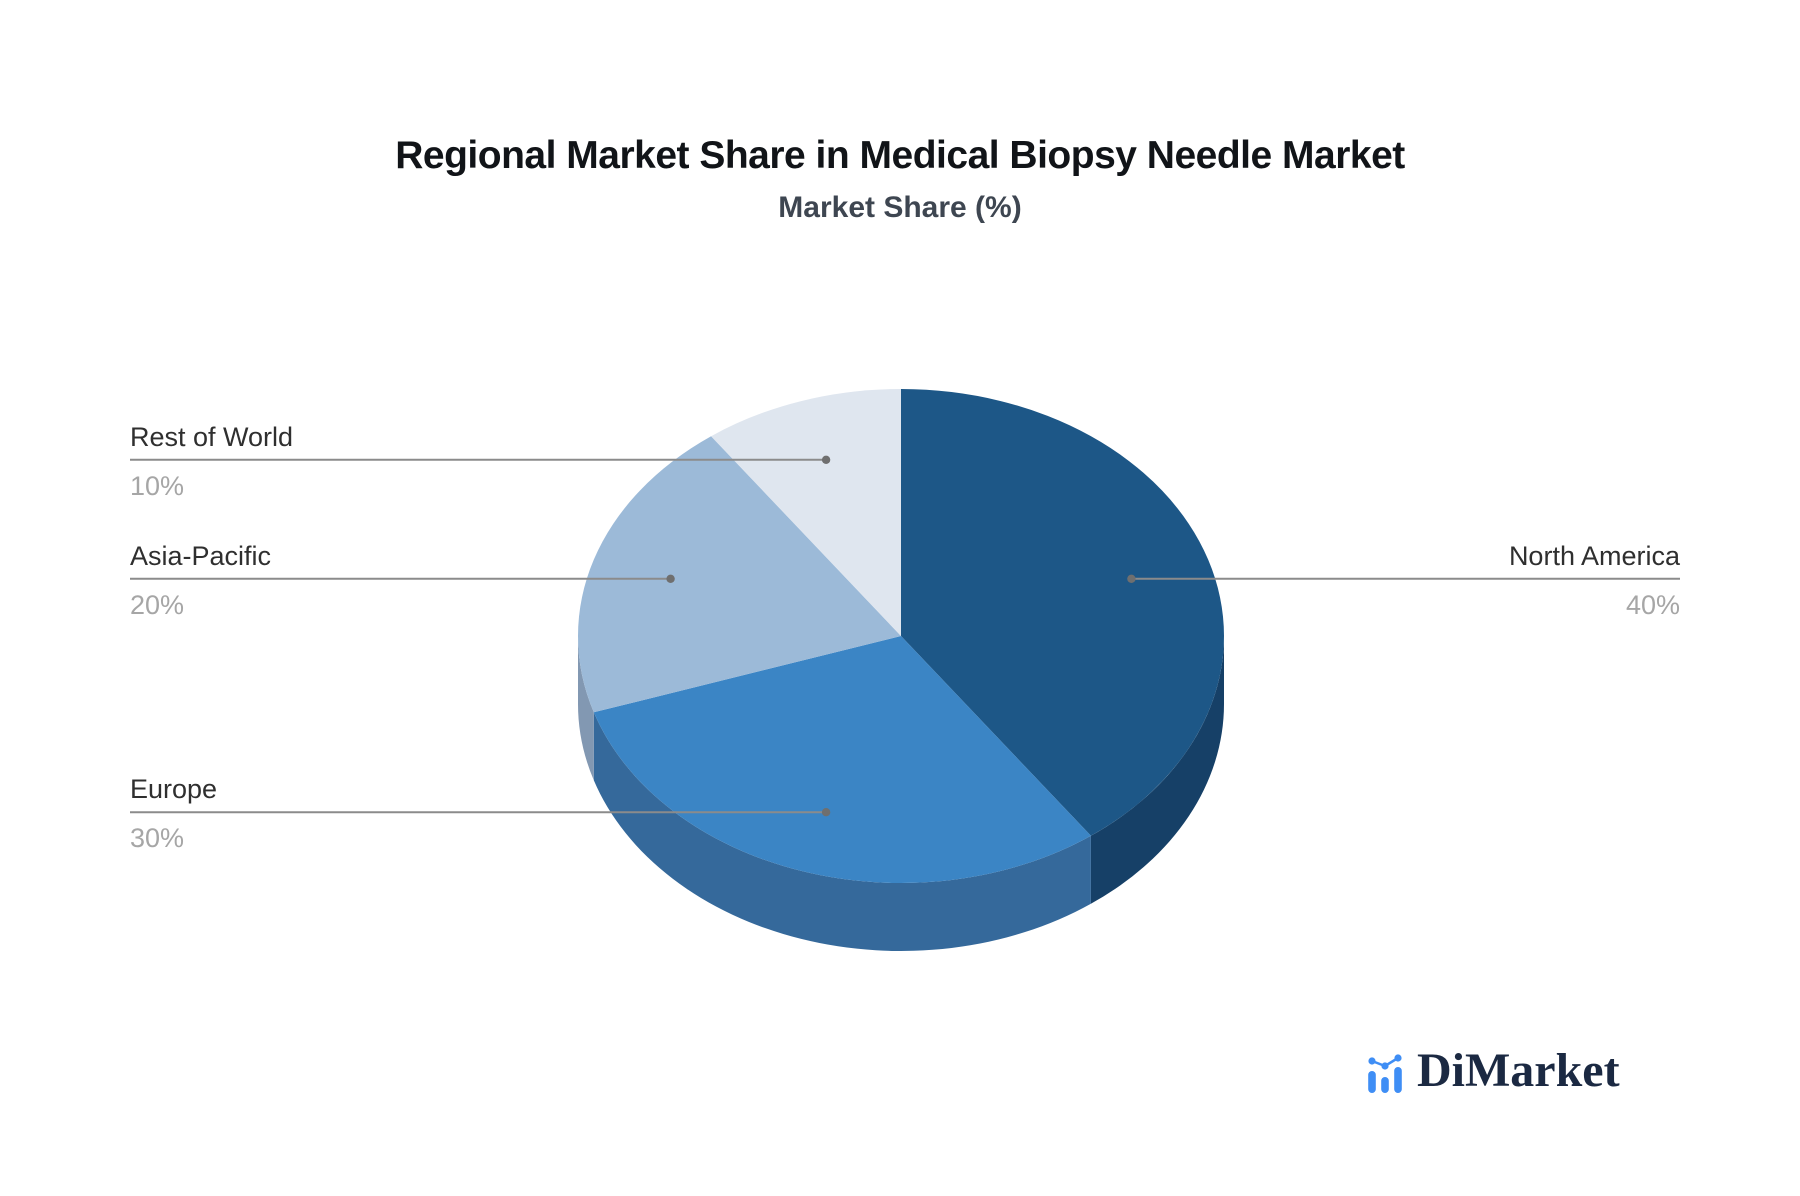 The width and height of the screenshot is (1800, 1196). Describe the element at coordinates (1594, 555) in the screenshot. I see `slice-label: North America` at that location.